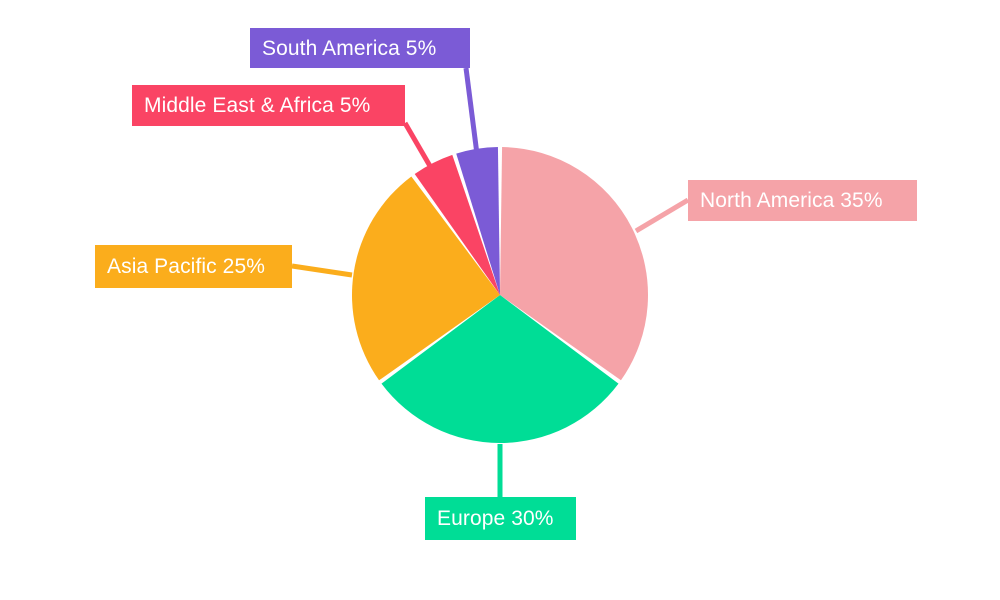 The height and width of the screenshot is (600, 1000). I want to click on pie-label-europe: Europe 30%, so click(500, 518).